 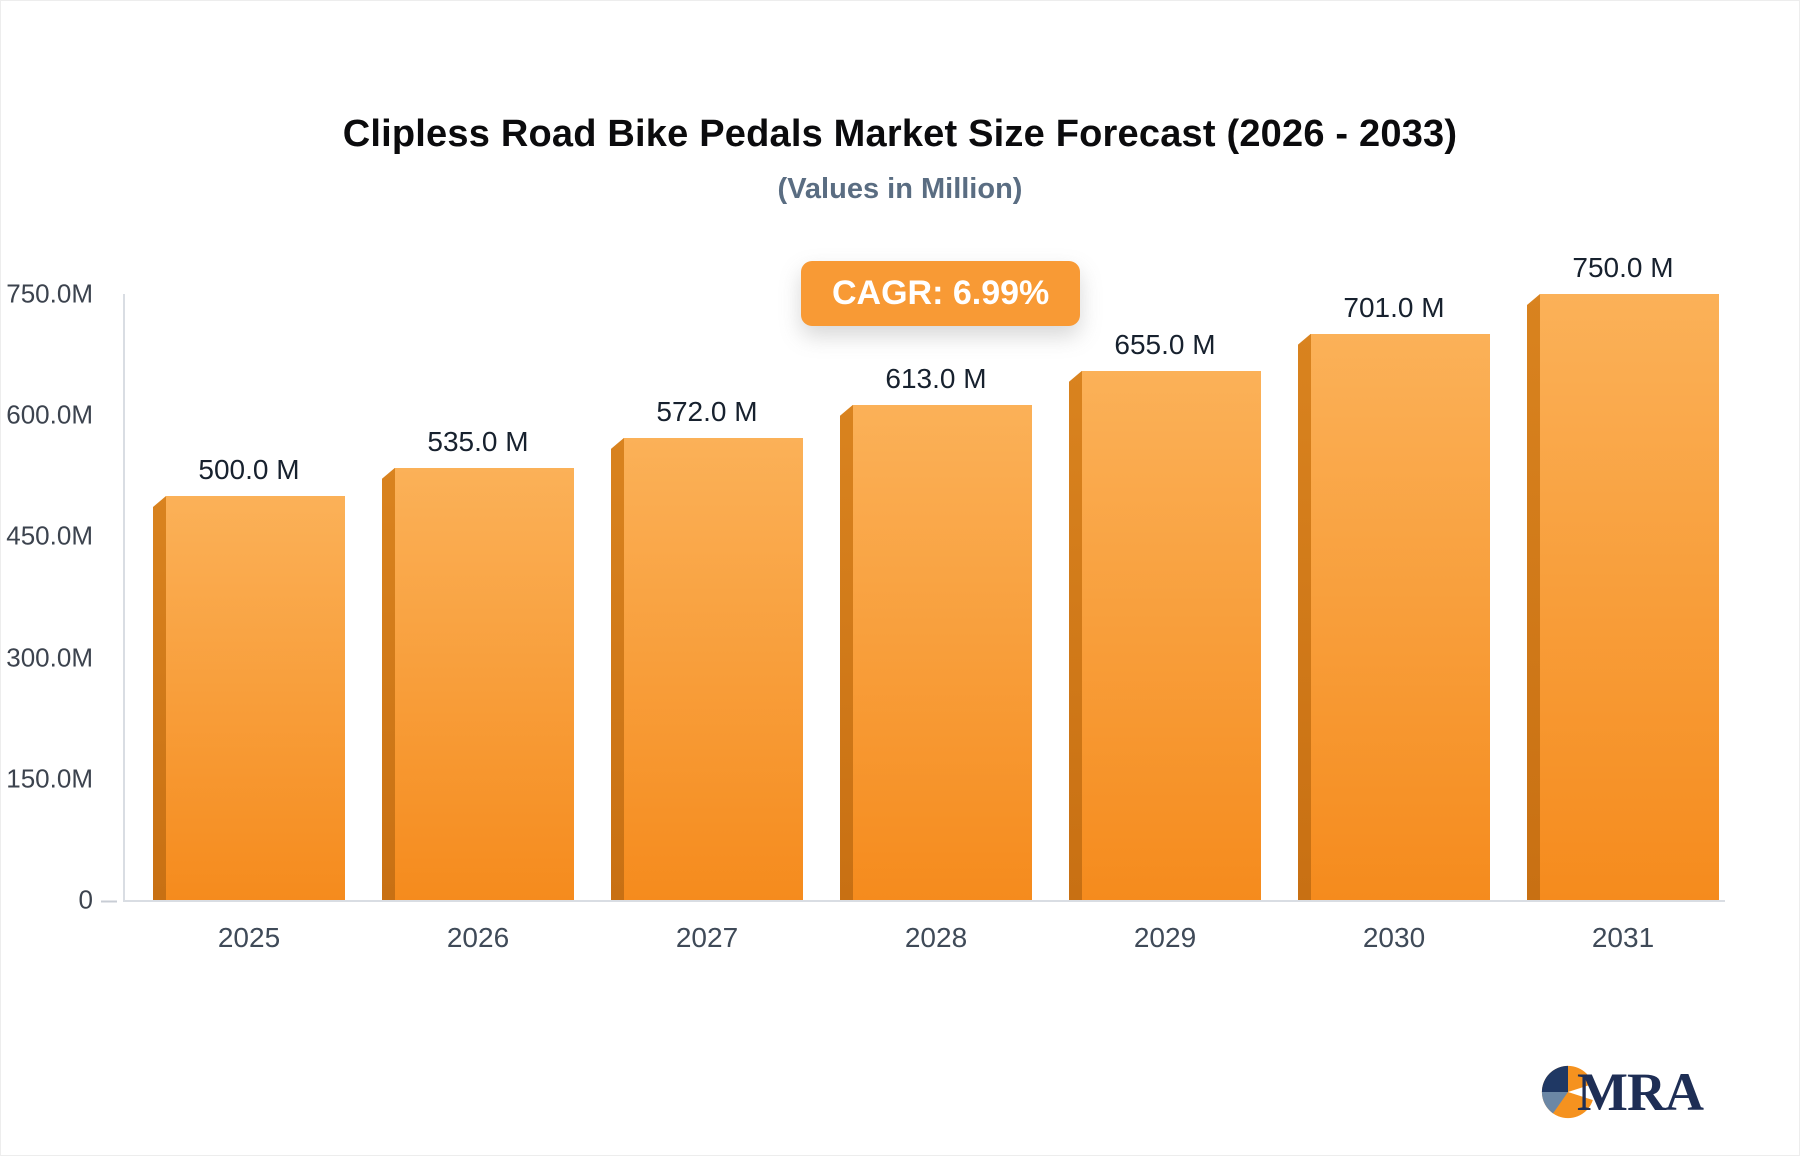 What do you see at coordinates (49, 657) in the screenshot?
I see `y-axis-tick-label: 300.0M` at bounding box center [49, 657].